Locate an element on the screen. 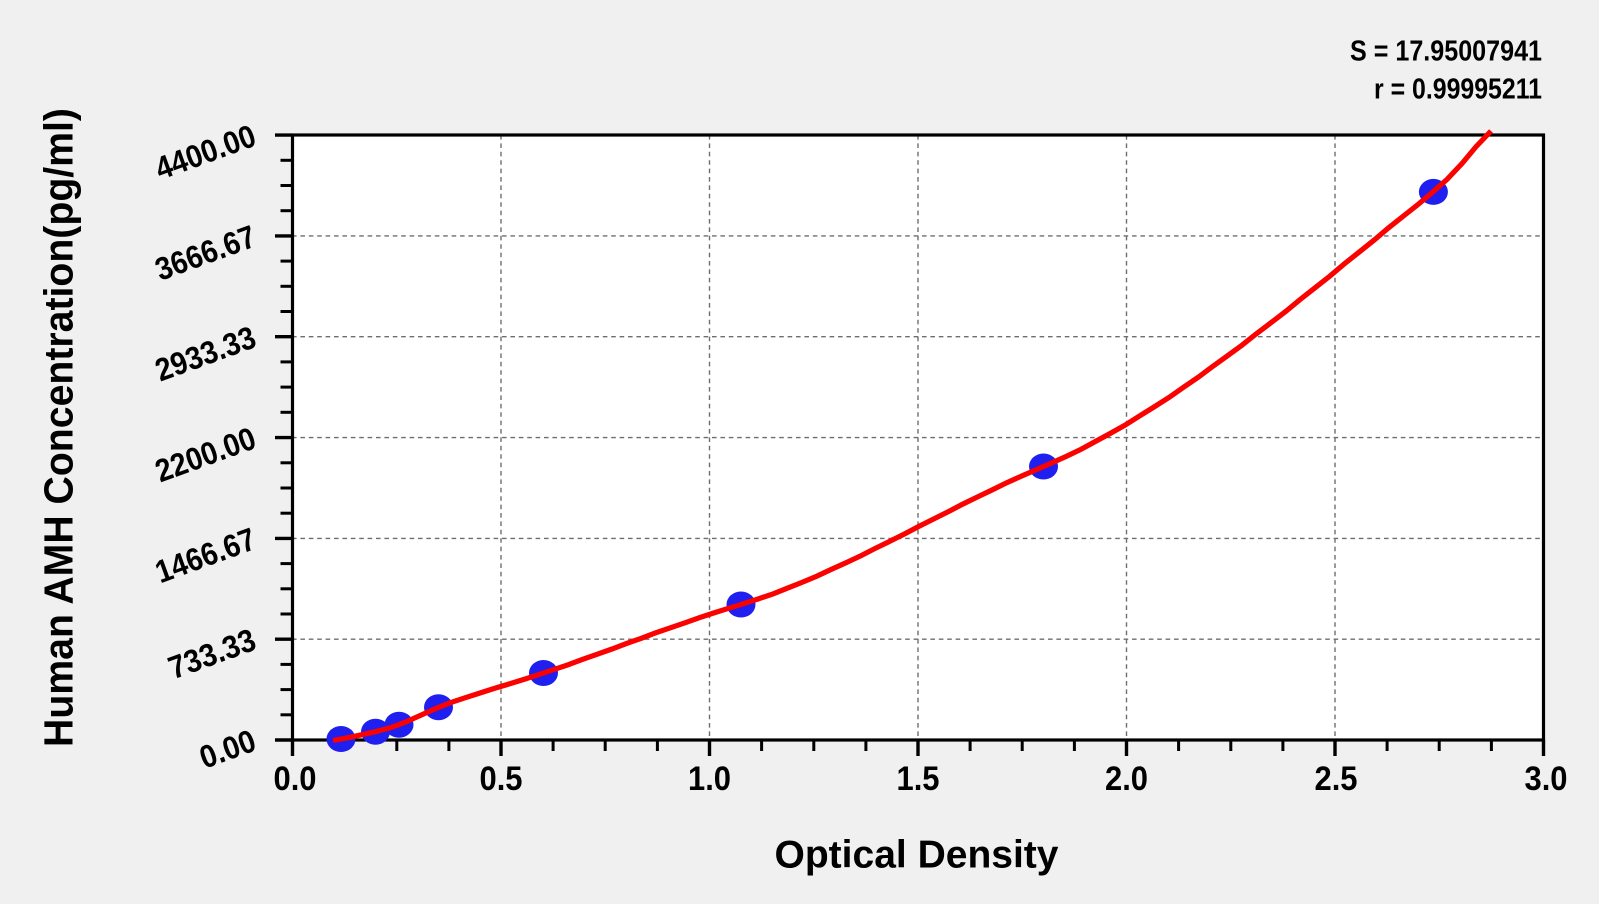 This screenshot has height=904, width=1599. svg-text: r = 0.99995211 is located at coordinates (1458, 90).